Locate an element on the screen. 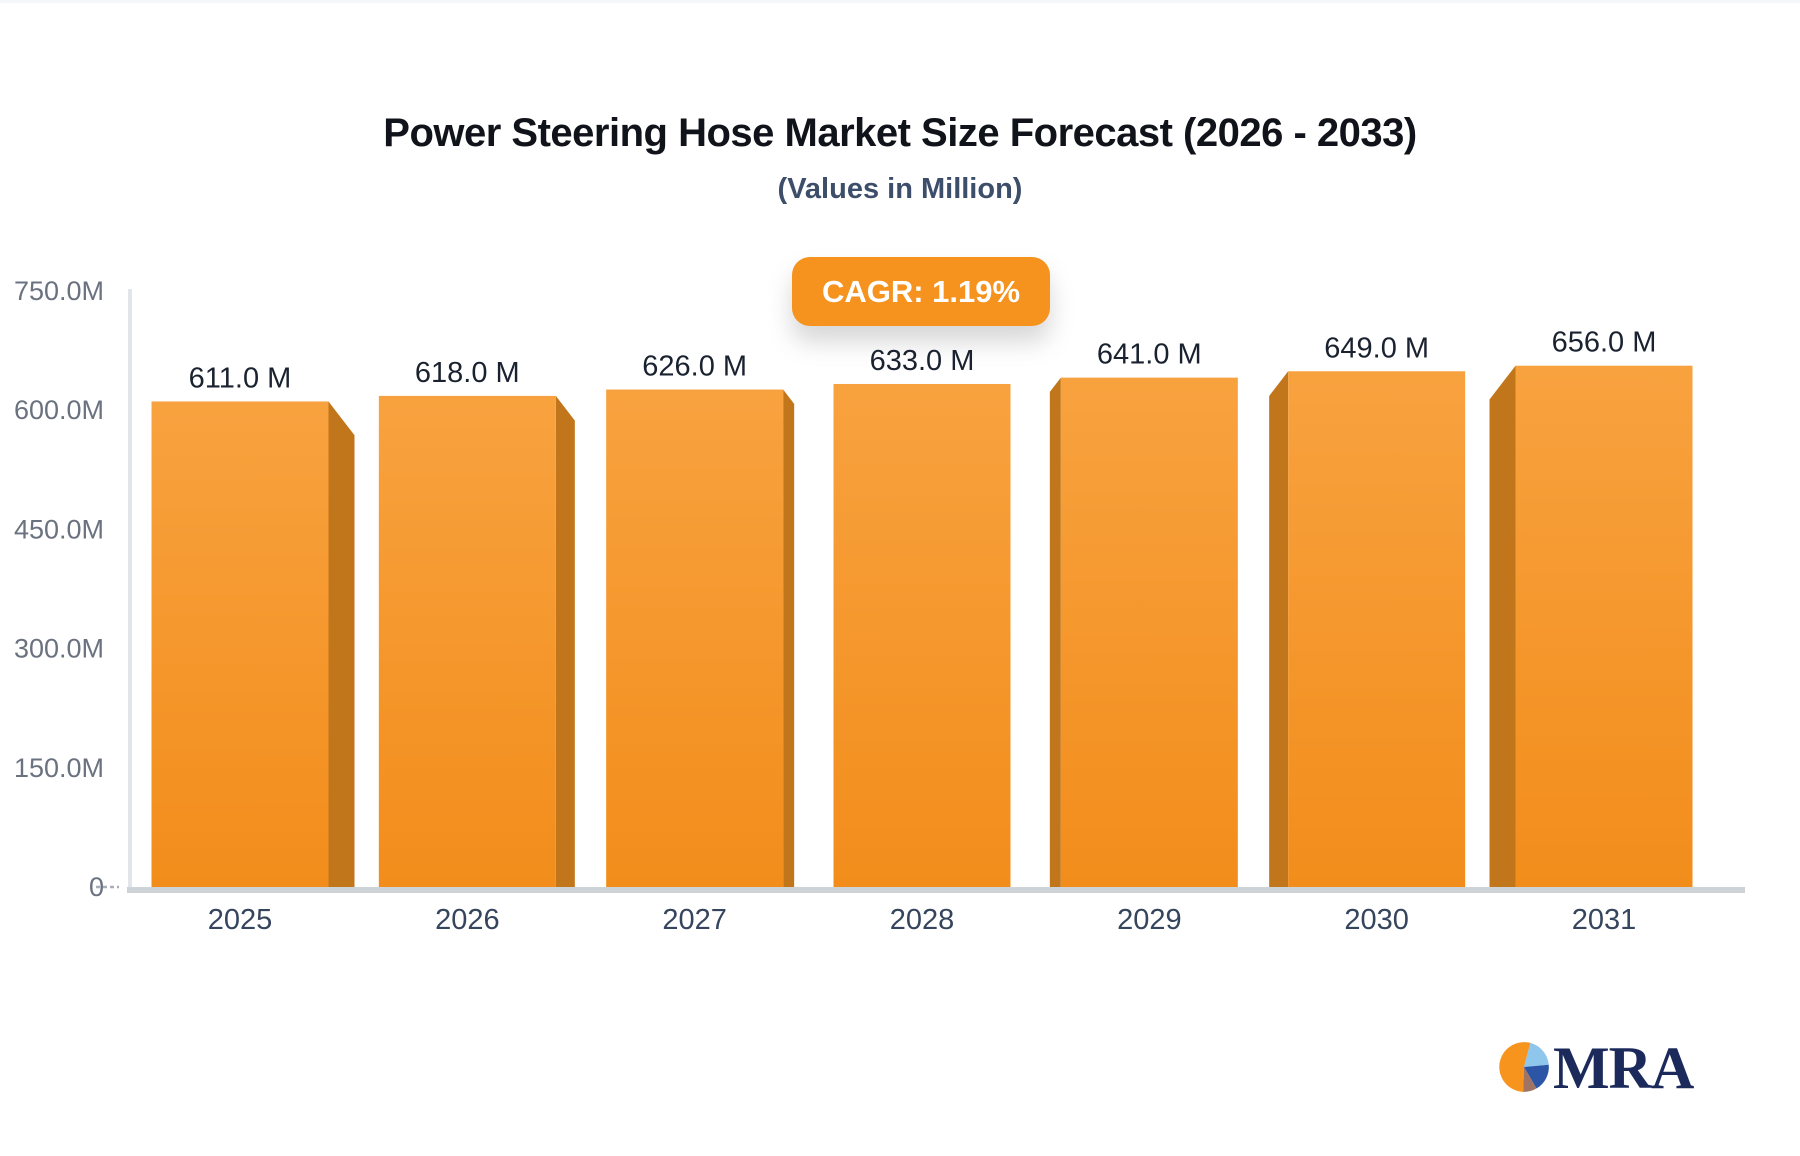  x-tick-label-2028: 2028 is located at coordinates (922, 920).